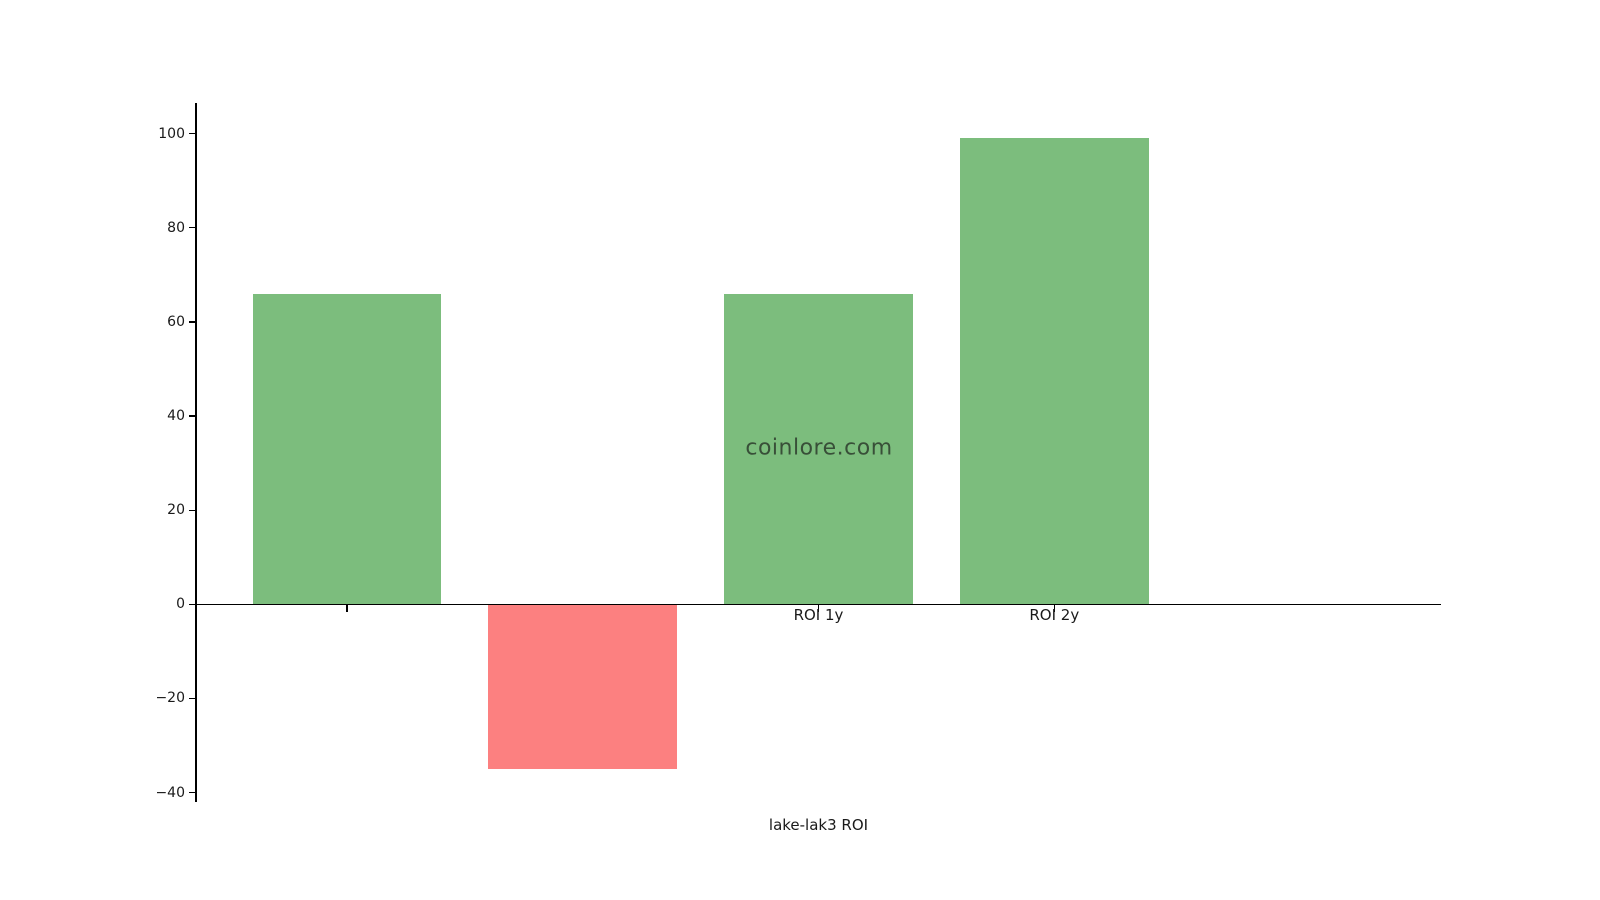 The height and width of the screenshot is (900, 1600). What do you see at coordinates (170, 698) in the screenshot?
I see `y-tick-label: −20` at bounding box center [170, 698].